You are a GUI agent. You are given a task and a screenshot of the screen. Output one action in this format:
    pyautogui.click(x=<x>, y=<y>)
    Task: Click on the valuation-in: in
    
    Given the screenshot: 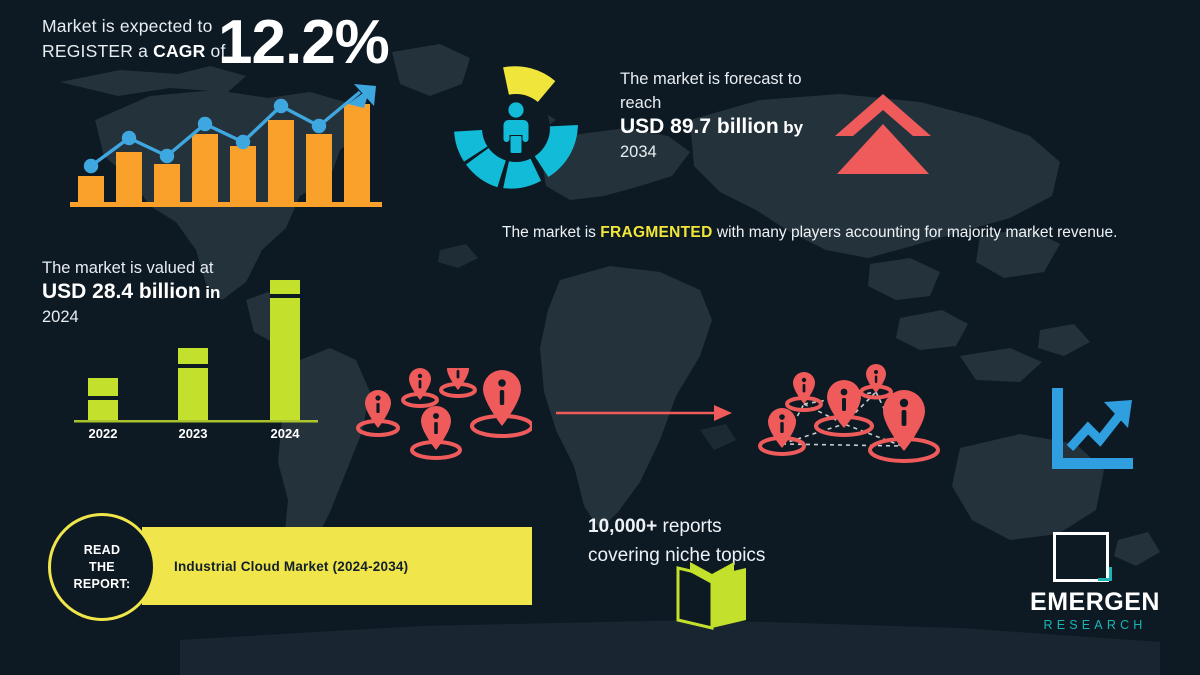 What is the action you would take?
    pyautogui.click(x=213, y=292)
    